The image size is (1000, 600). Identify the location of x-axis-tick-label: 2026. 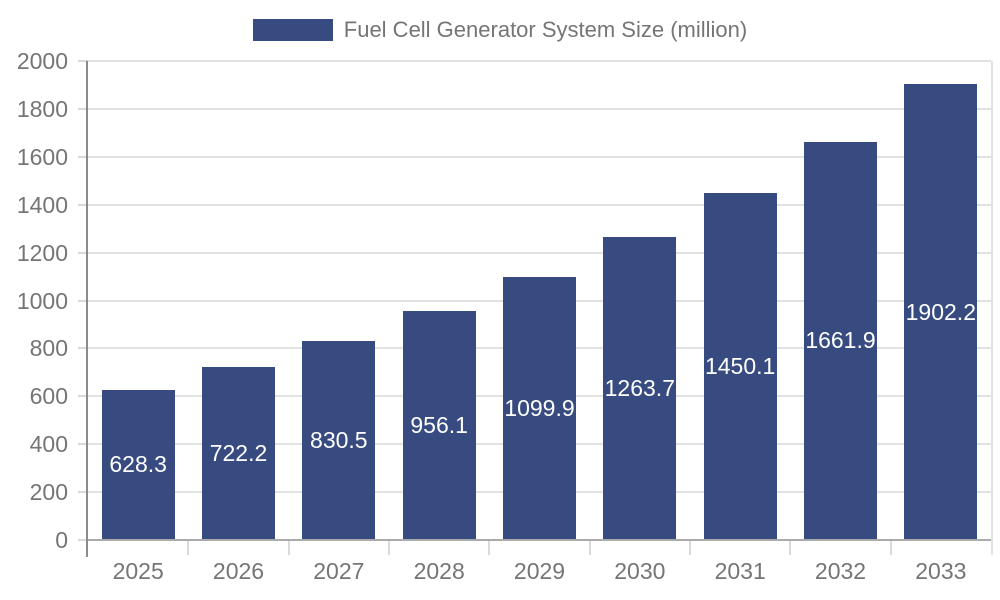
(238, 571).